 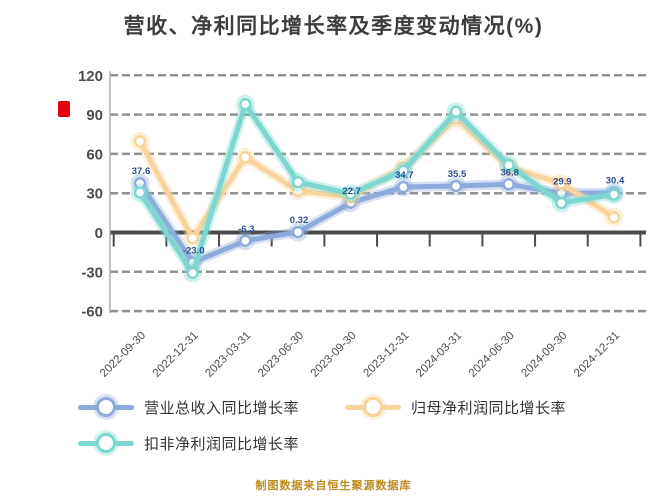 I want to click on red-badge-icon, so click(x=64, y=109).